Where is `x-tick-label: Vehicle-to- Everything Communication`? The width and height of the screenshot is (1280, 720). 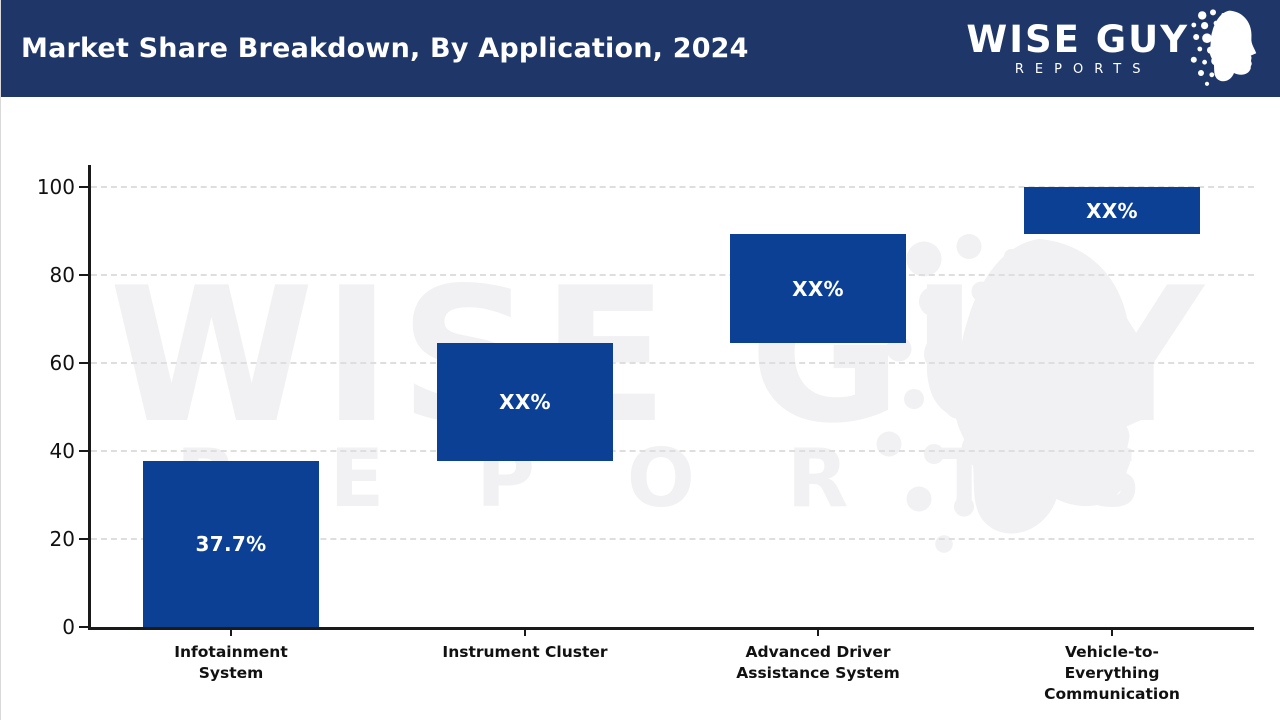 x-tick-label: Vehicle-to- Everything Communication is located at coordinates (1112, 673).